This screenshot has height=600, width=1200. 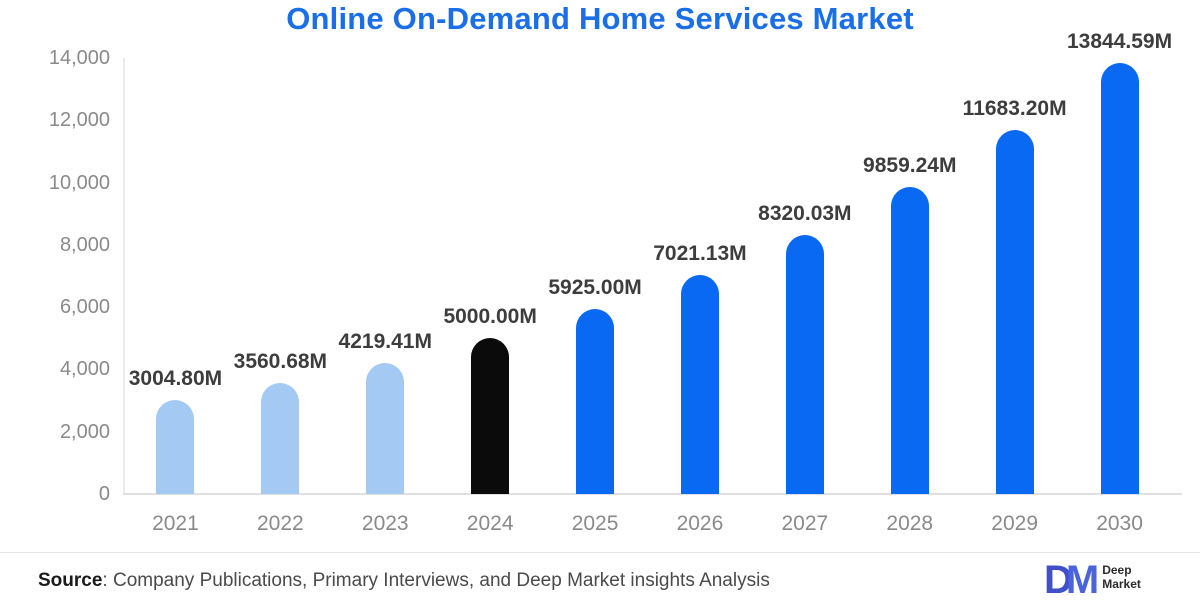 I want to click on x-axis-tick-label: 2022, so click(x=280, y=523).